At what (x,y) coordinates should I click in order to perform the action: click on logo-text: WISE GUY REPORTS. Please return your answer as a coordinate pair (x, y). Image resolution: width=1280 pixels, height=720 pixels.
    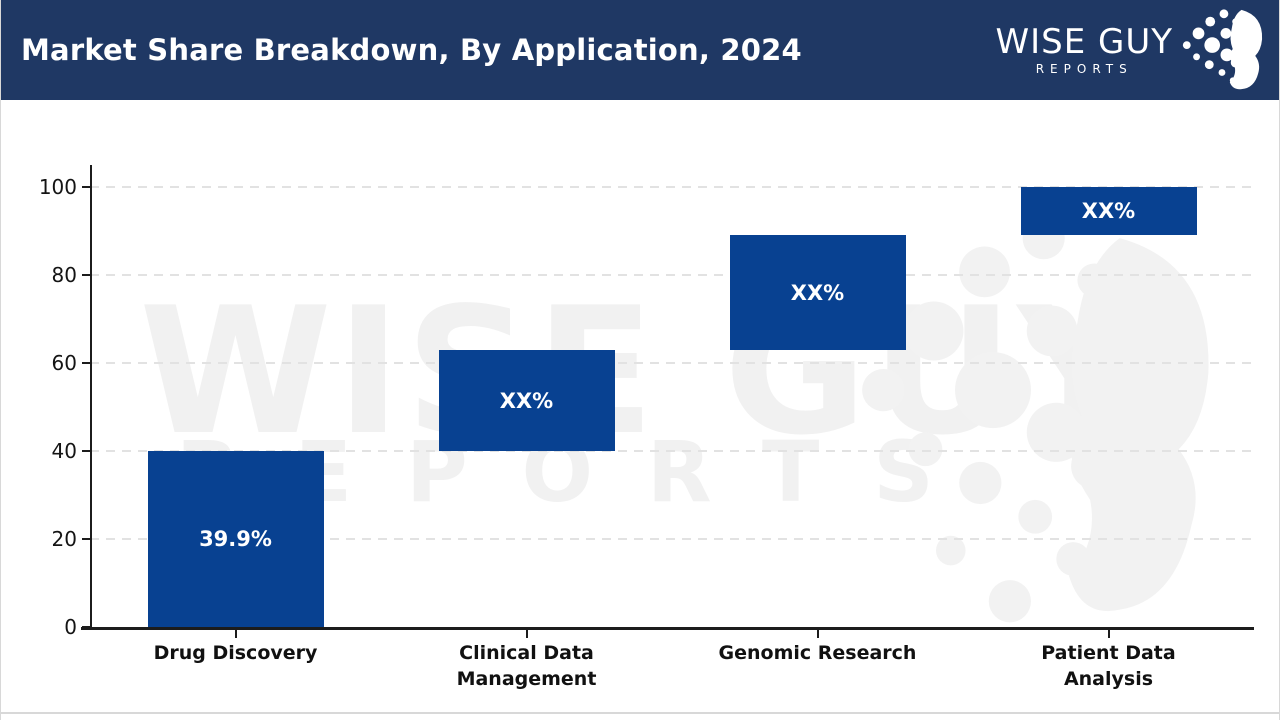
    Looking at the image, I should click on (1084, 50).